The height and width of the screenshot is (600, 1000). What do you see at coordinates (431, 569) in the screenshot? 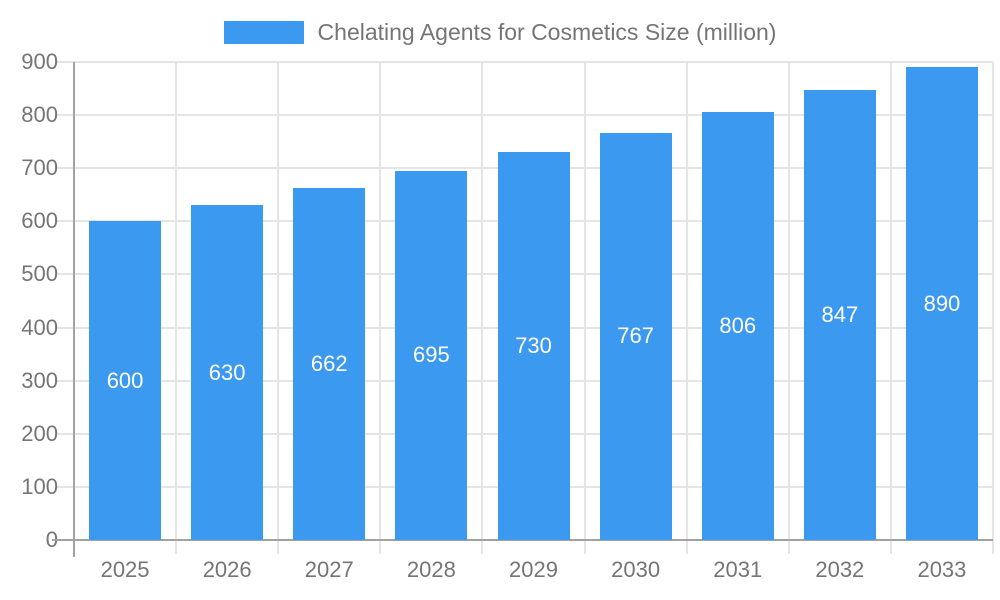
I see `x-tick-label: 2028` at bounding box center [431, 569].